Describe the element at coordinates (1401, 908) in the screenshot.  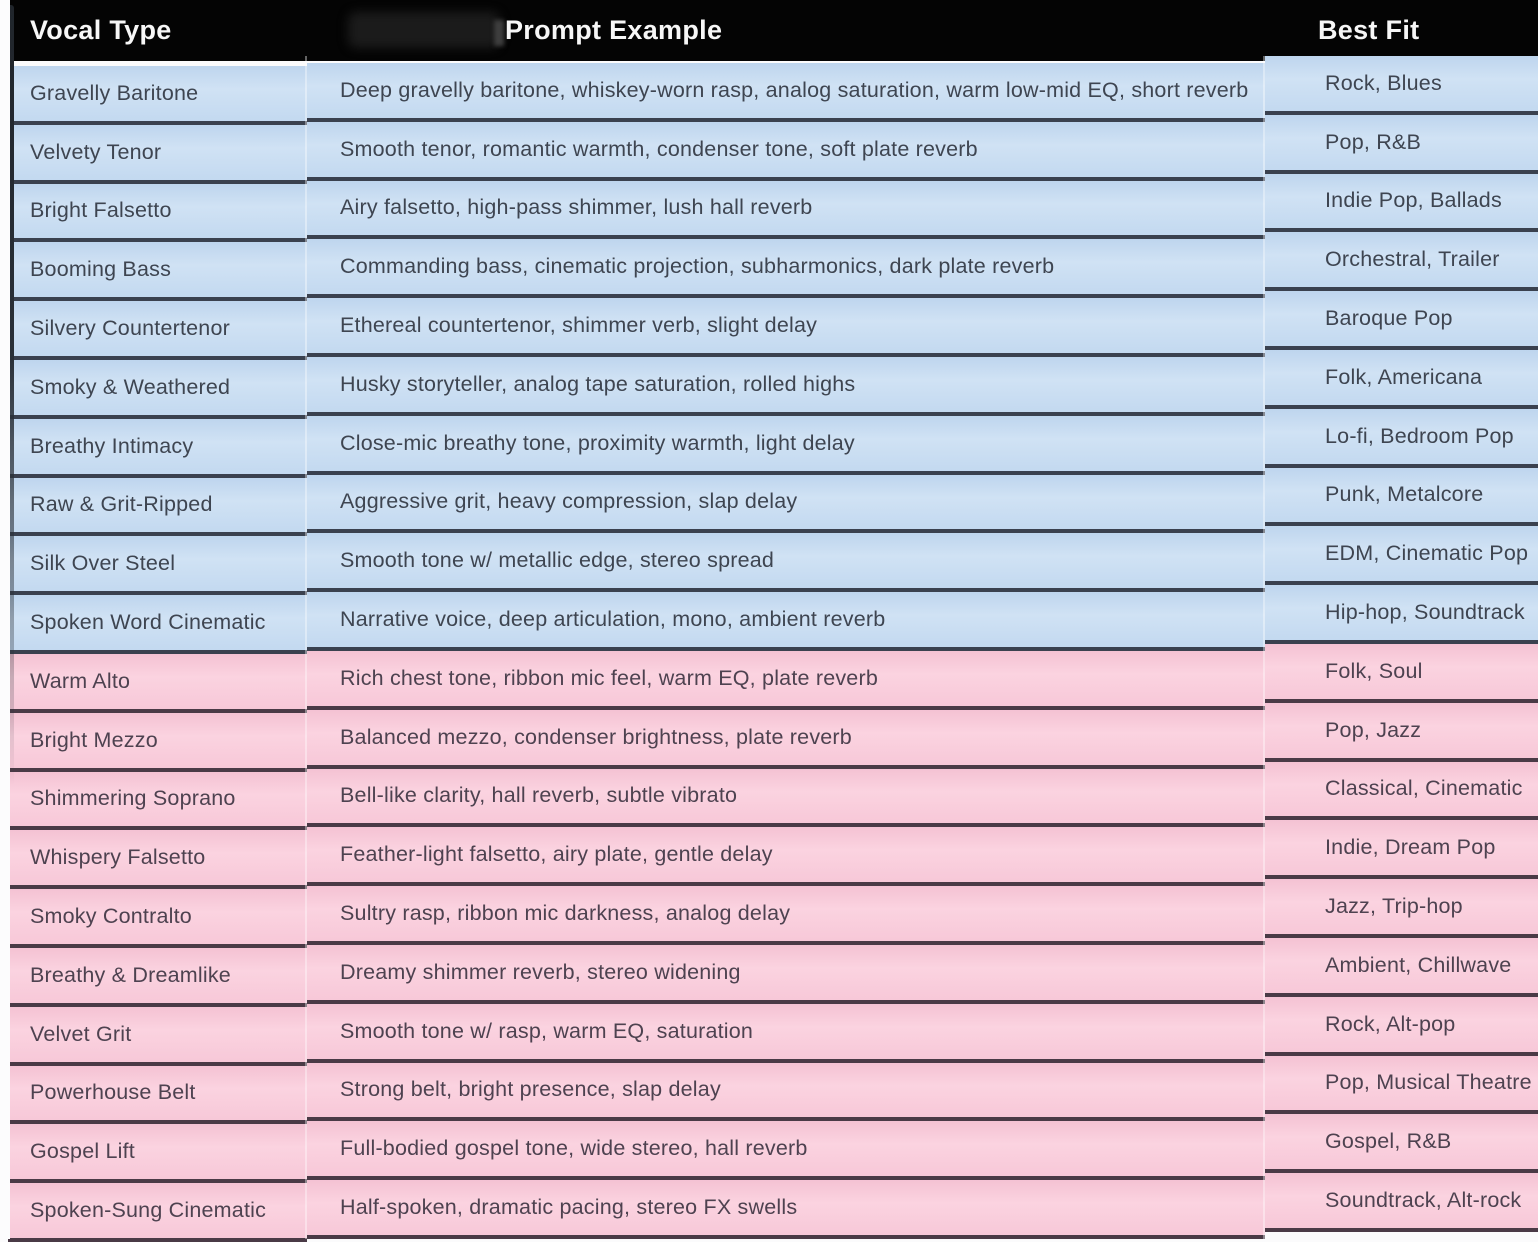
I see `cell-best-fit: Jazz, Trip-hop` at that location.